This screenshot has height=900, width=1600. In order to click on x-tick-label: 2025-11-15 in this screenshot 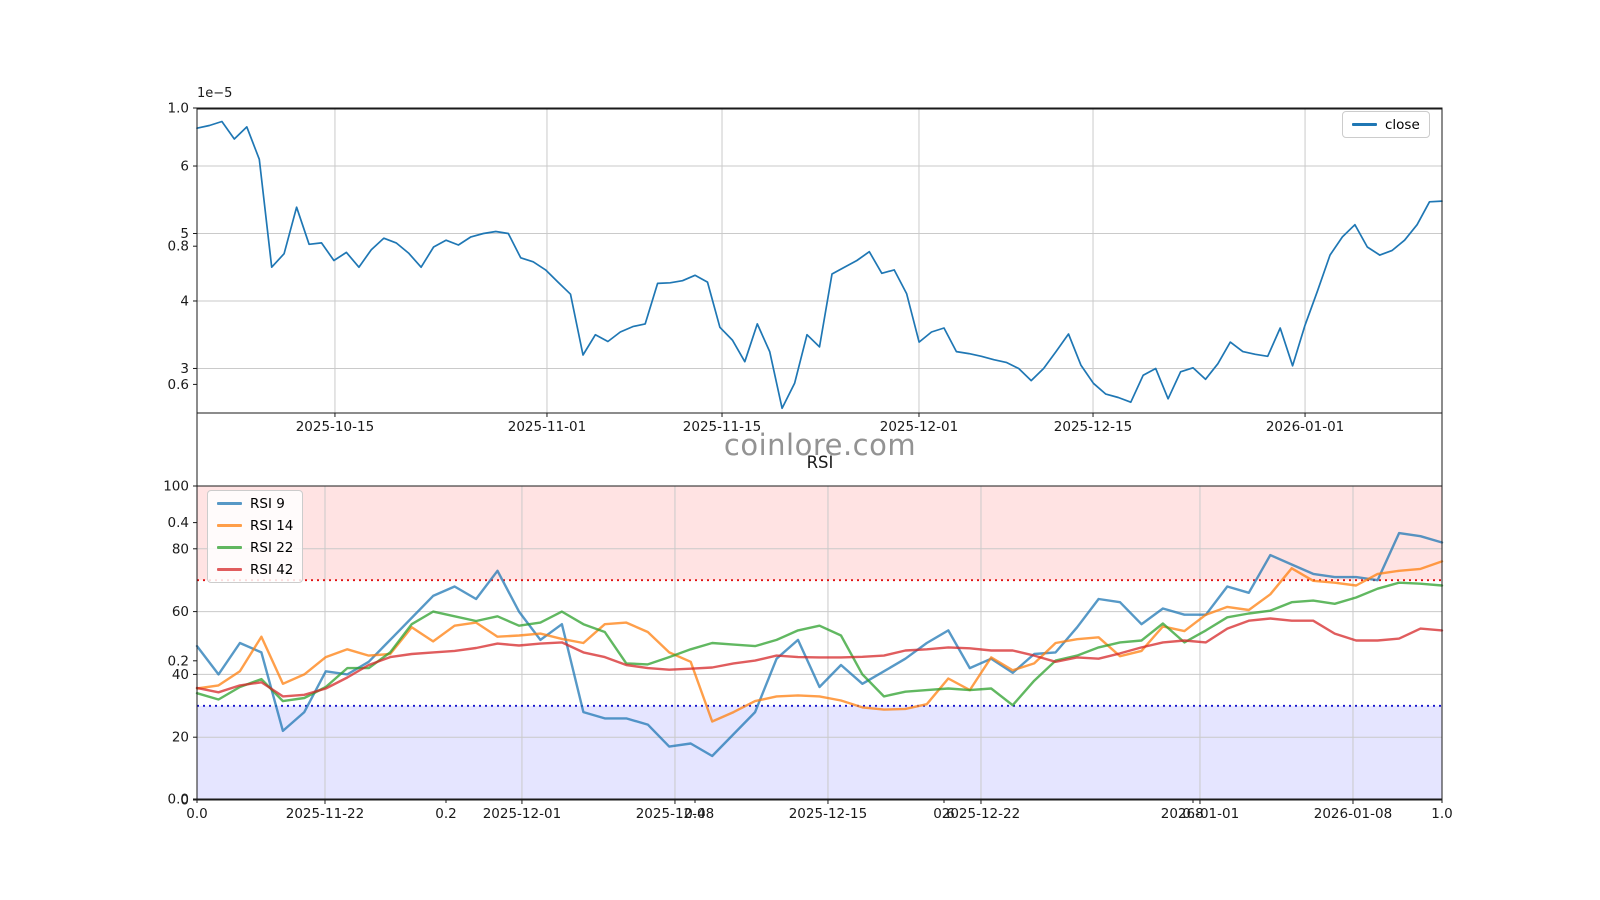, I will do `click(722, 427)`.